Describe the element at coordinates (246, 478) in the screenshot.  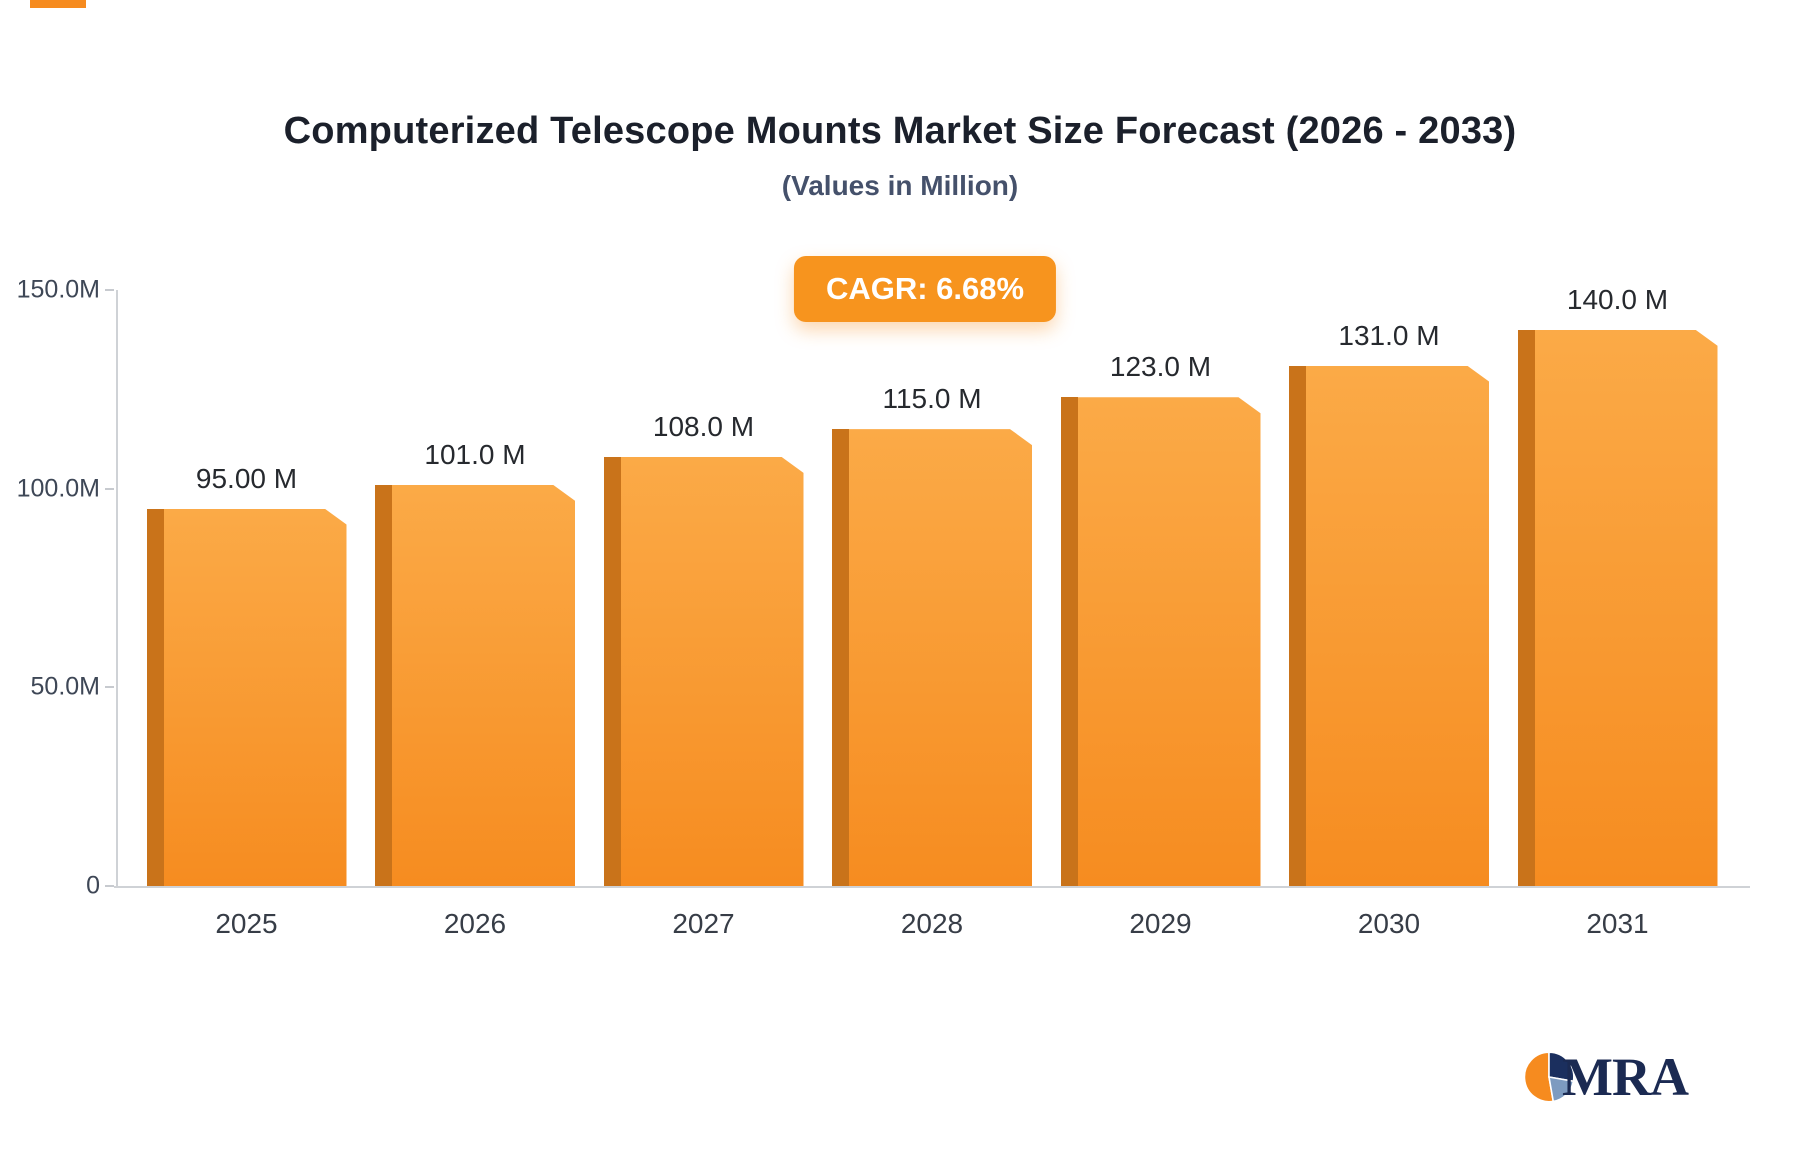
I see `bar-value-label: 95.00 M` at that location.